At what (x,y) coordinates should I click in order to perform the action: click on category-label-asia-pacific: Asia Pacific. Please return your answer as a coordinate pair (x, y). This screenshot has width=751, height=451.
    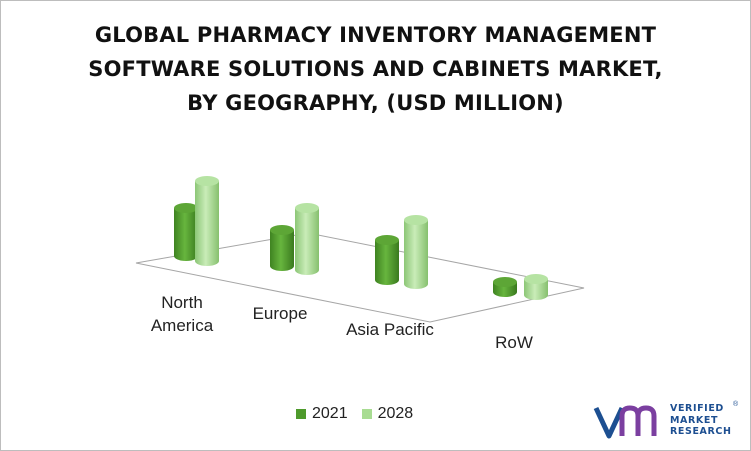
    Looking at the image, I should click on (390, 329).